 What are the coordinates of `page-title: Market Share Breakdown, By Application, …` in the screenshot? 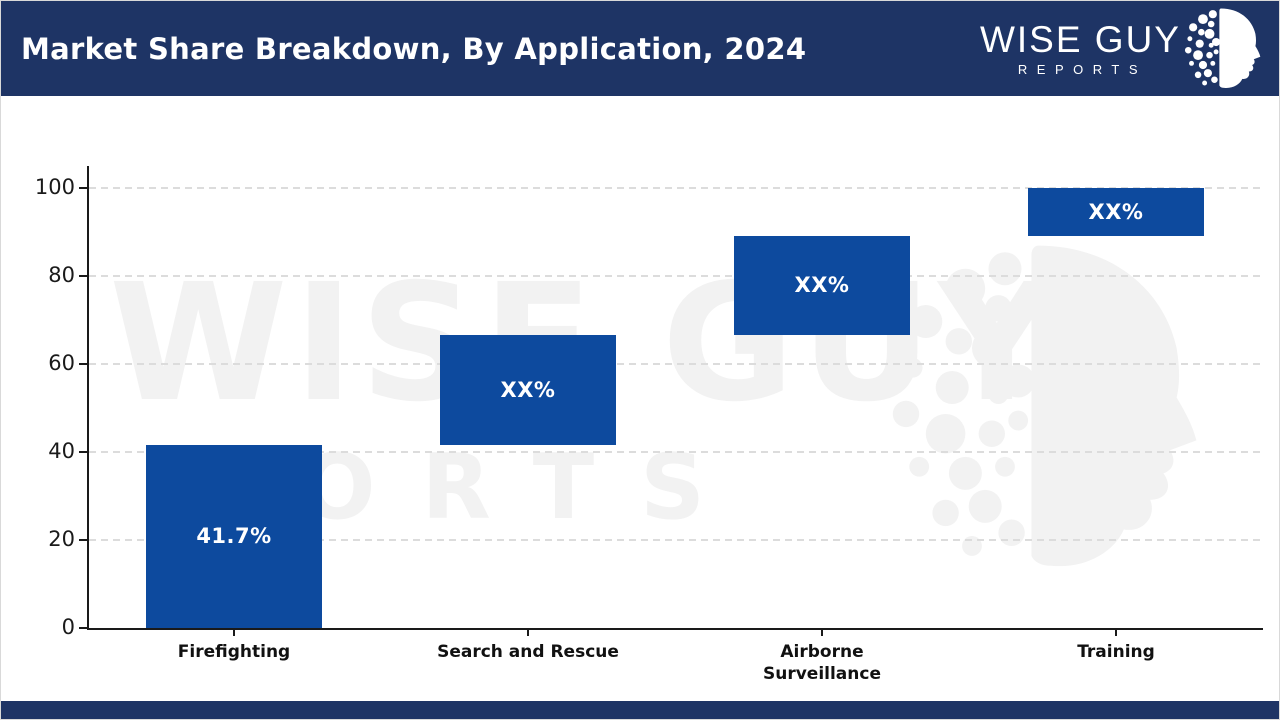 It's located at (414, 48).